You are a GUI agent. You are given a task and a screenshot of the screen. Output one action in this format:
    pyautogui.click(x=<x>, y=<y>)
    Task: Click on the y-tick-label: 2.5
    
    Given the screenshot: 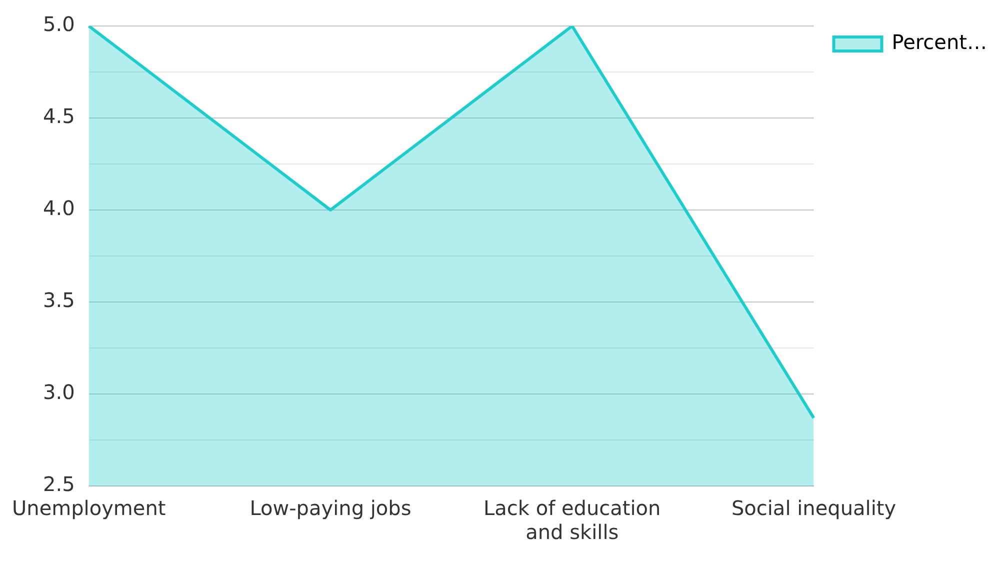 What is the action you would take?
    pyautogui.click(x=59, y=484)
    